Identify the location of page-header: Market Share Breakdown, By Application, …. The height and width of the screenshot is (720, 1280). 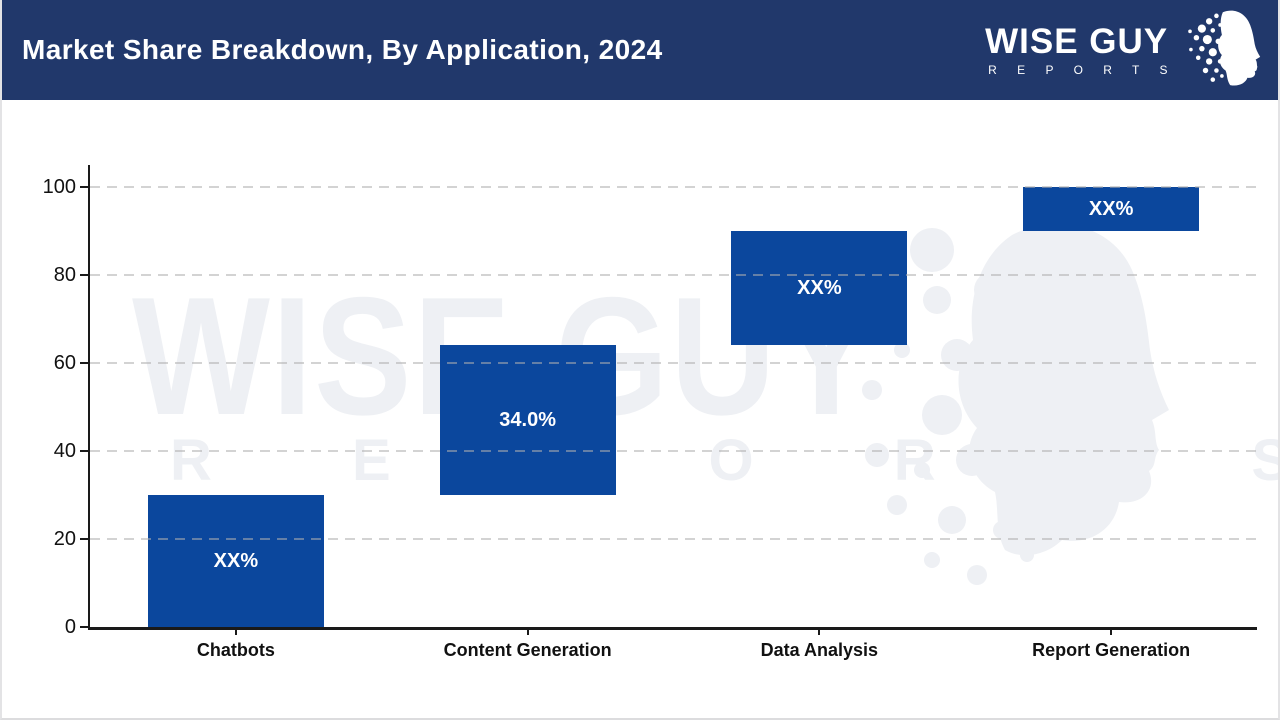
(640, 50).